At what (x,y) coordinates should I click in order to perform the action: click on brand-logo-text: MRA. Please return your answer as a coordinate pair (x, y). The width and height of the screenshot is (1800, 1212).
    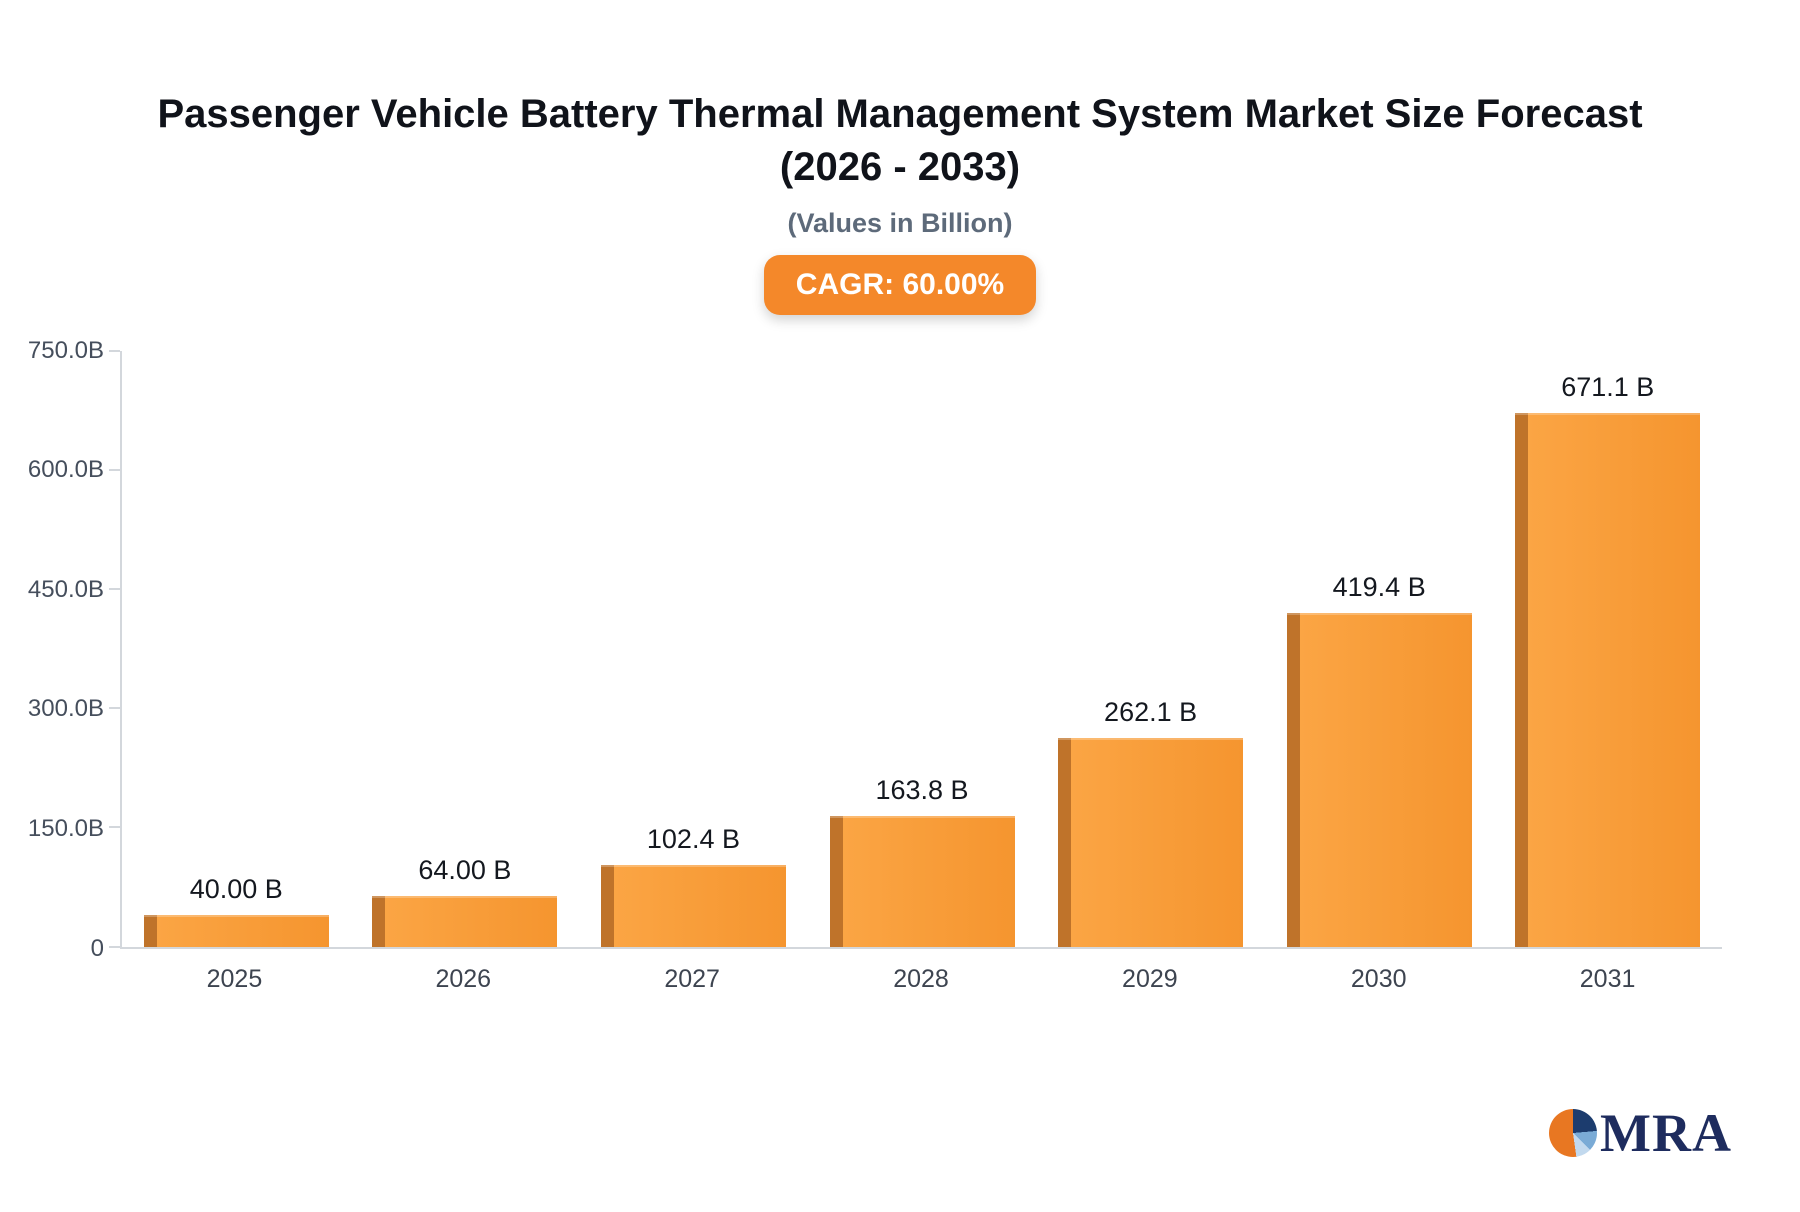
    Looking at the image, I should click on (1666, 1133).